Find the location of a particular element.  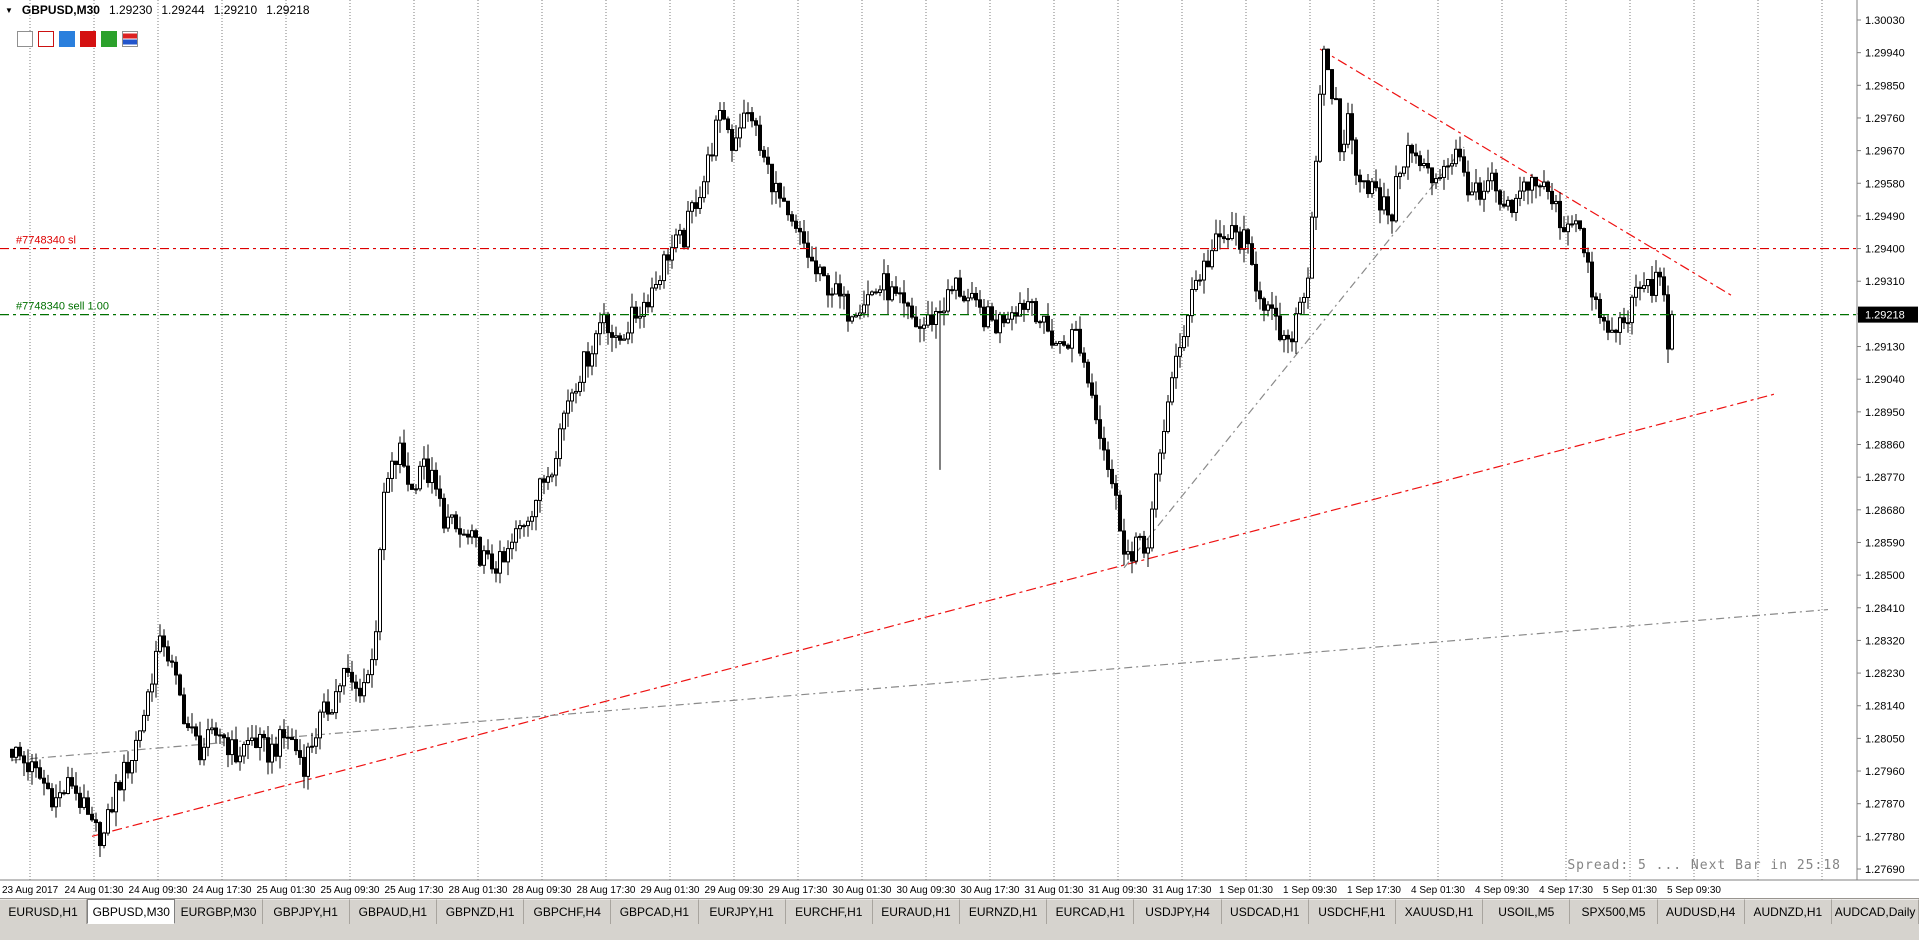

price-label: 1.27780 is located at coordinates (1885, 837).